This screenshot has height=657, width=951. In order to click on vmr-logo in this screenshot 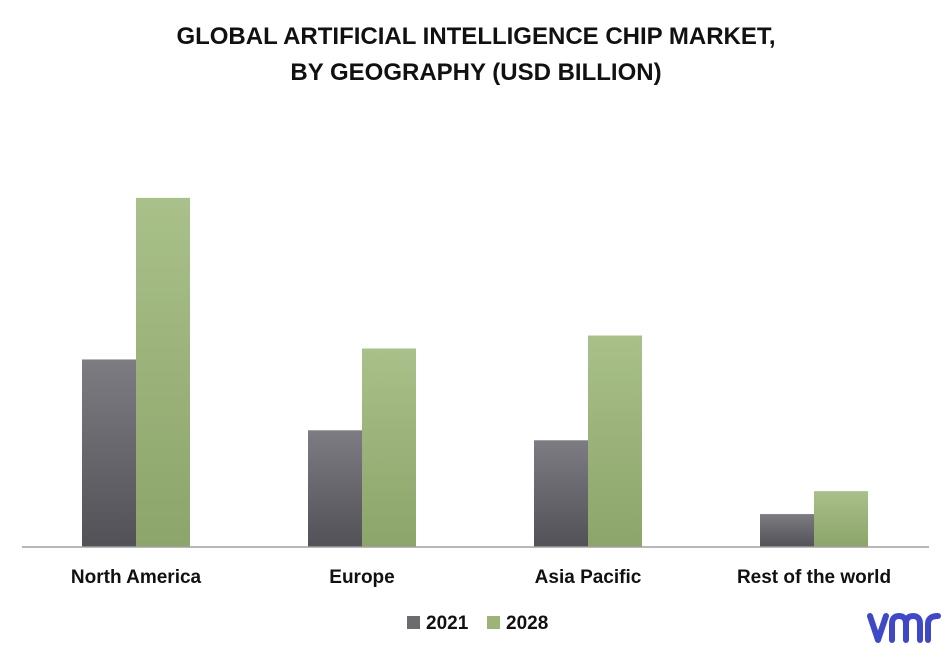, I will do `click(904, 628)`.